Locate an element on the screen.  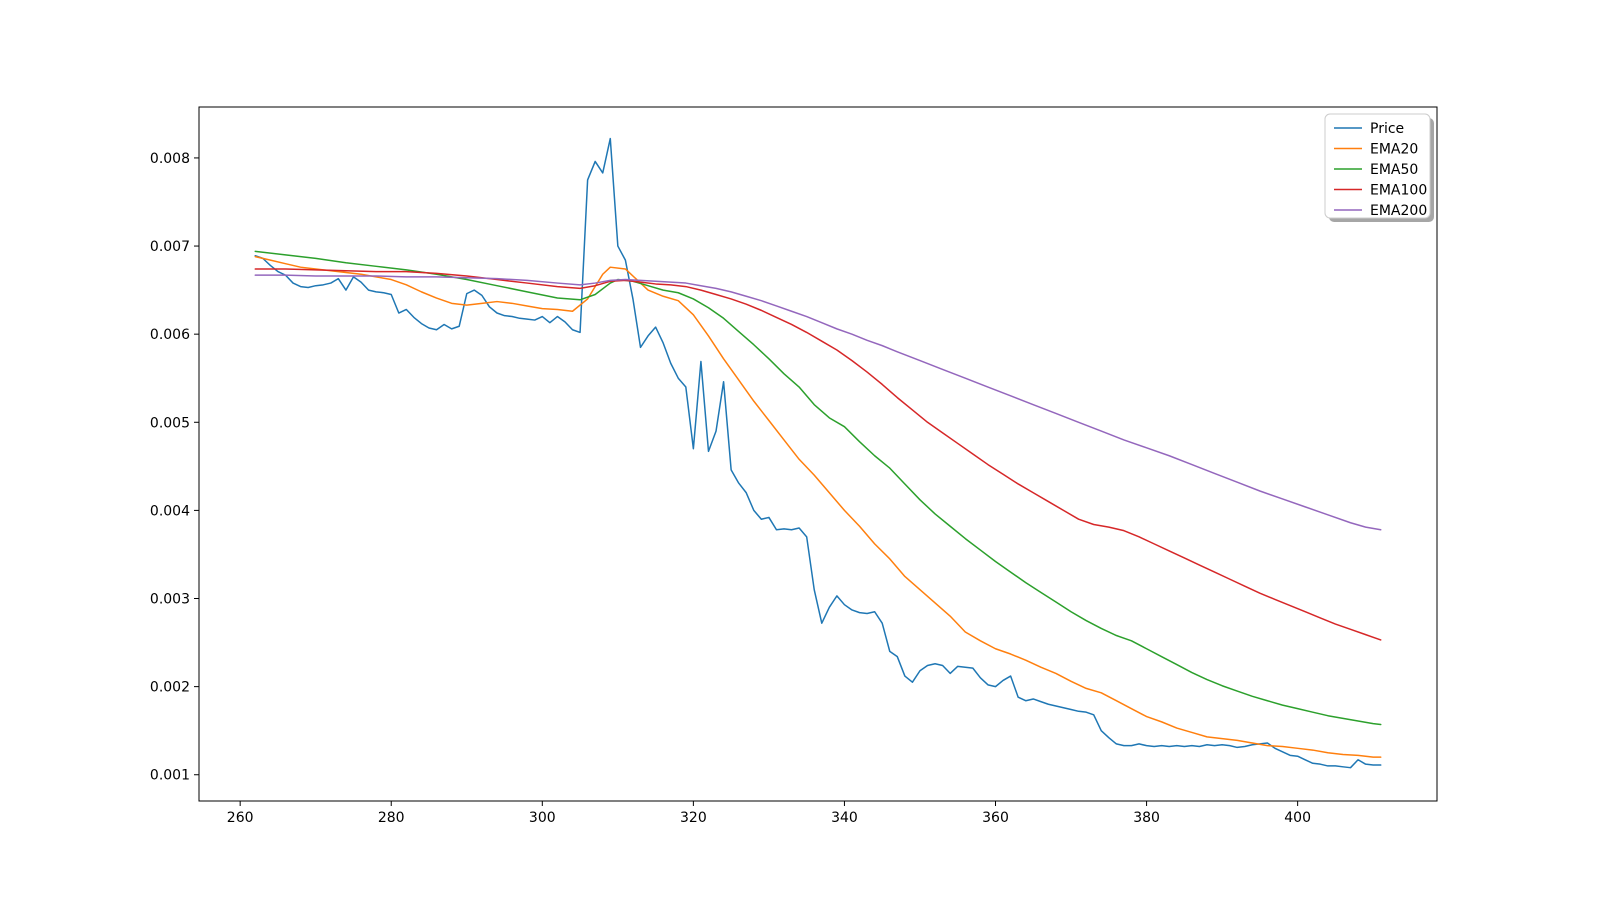
y-tick-label: 0.006 is located at coordinates (170, 335).